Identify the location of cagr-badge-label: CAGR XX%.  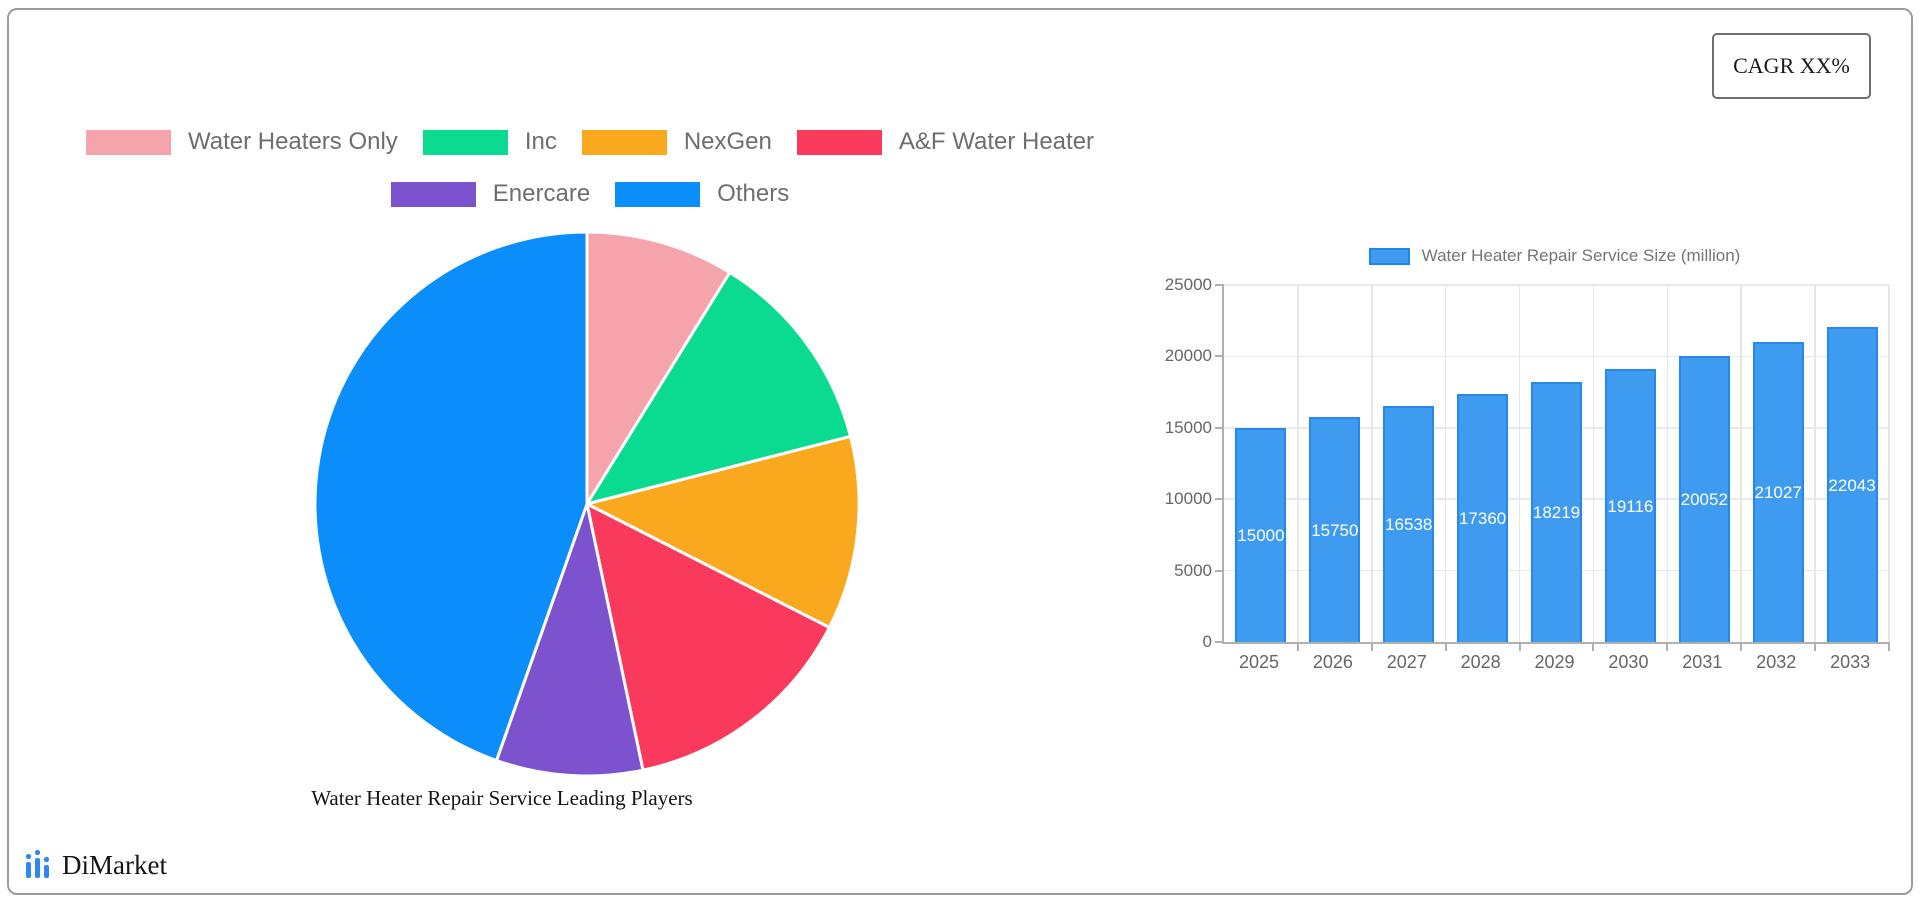
(1791, 65).